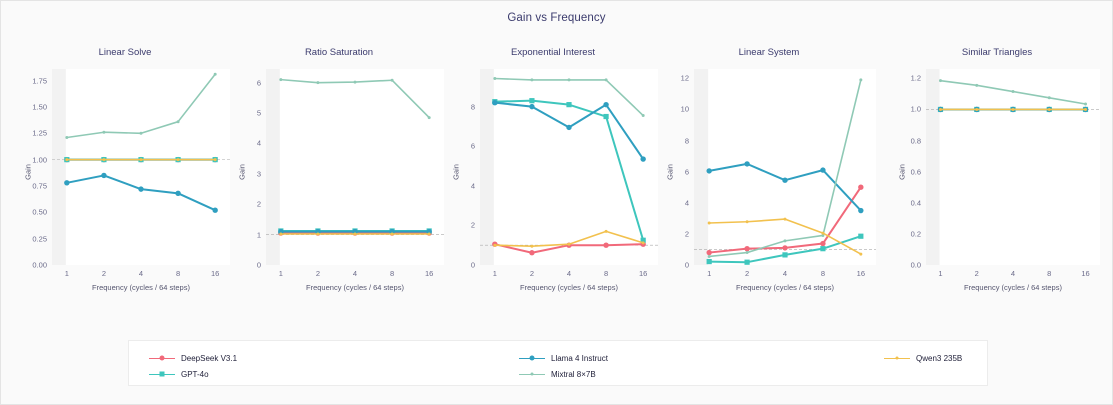  What do you see at coordinates (701, 167) in the screenshot?
I see `plot-margin-band` at bounding box center [701, 167].